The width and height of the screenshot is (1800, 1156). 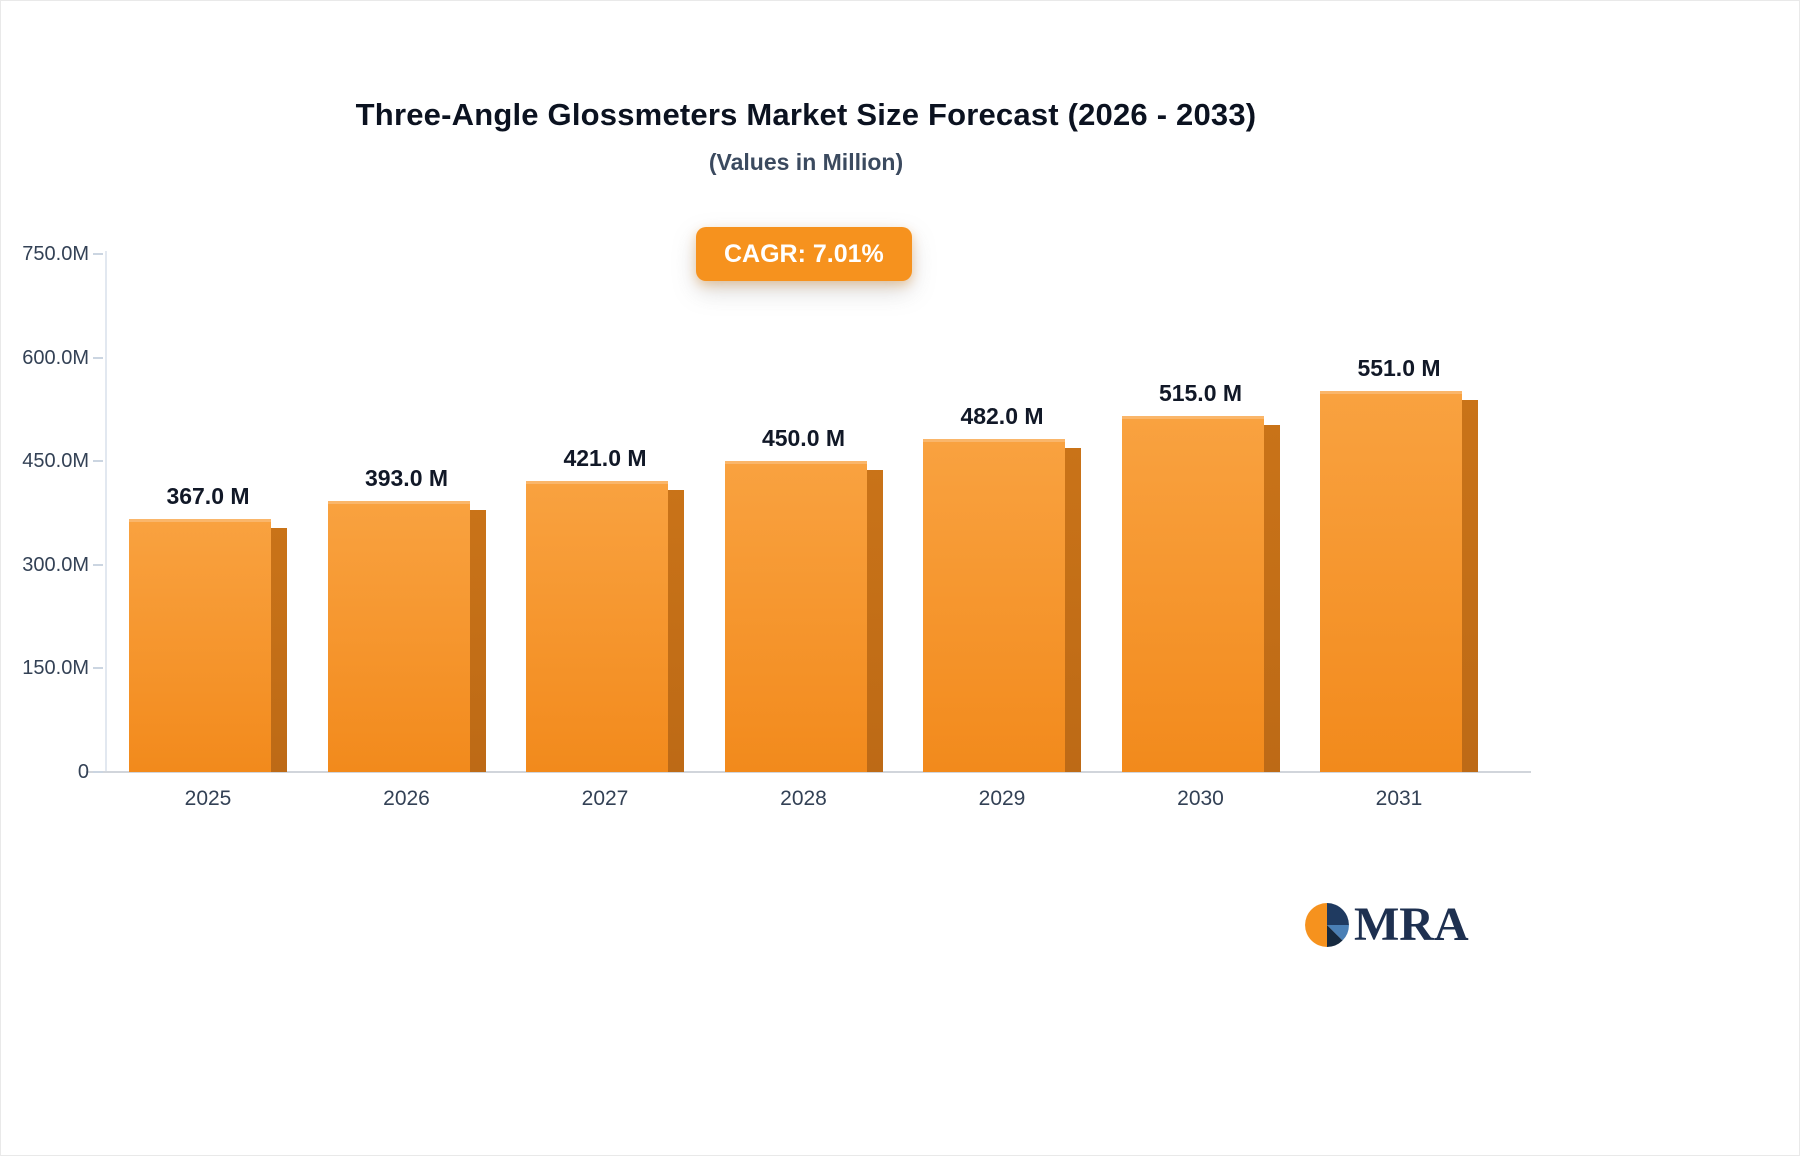 I want to click on x-tick-label: 2025, so click(x=208, y=798).